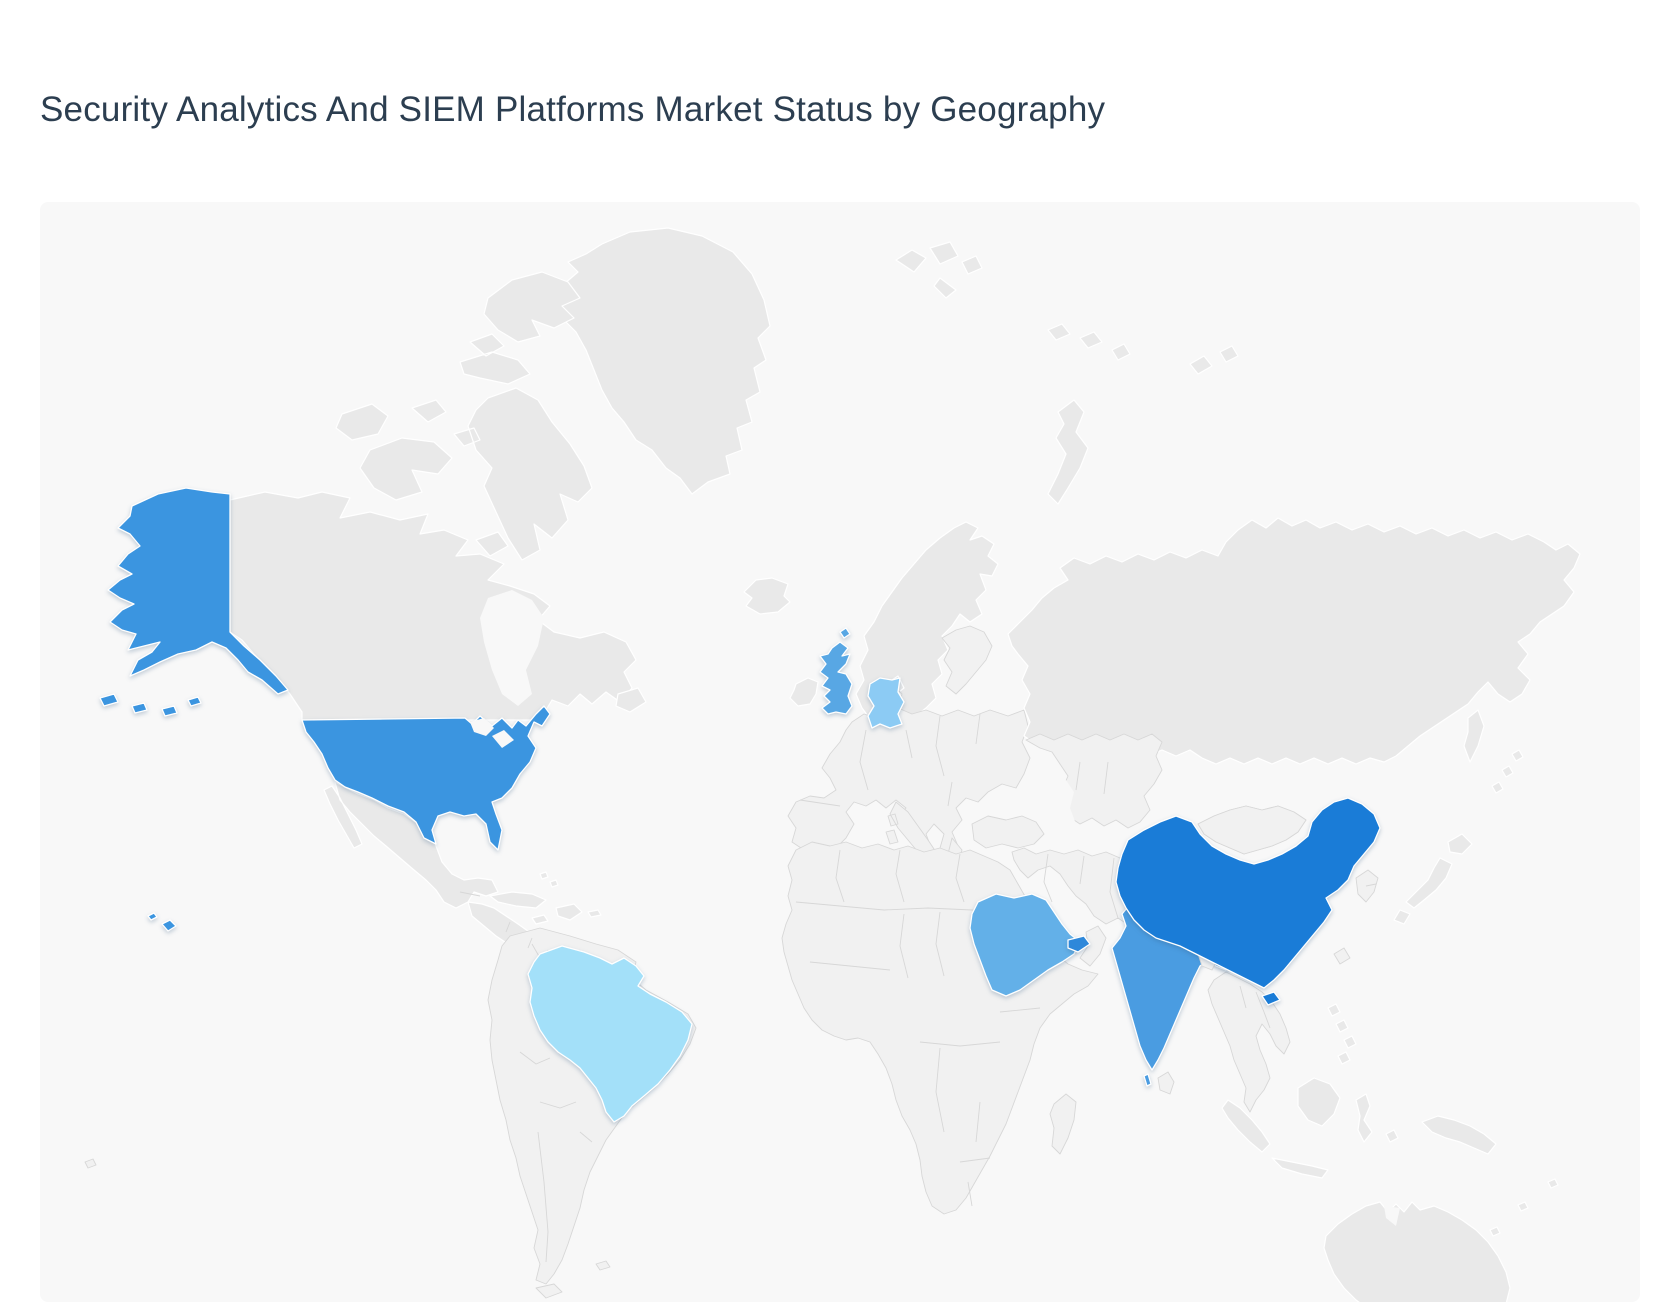 Image resolution: width=1680 pixels, height=1312 pixels. Describe the element at coordinates (1392, 1216) in the screenshot. I see `gulf-of-carpentaria` at that location.